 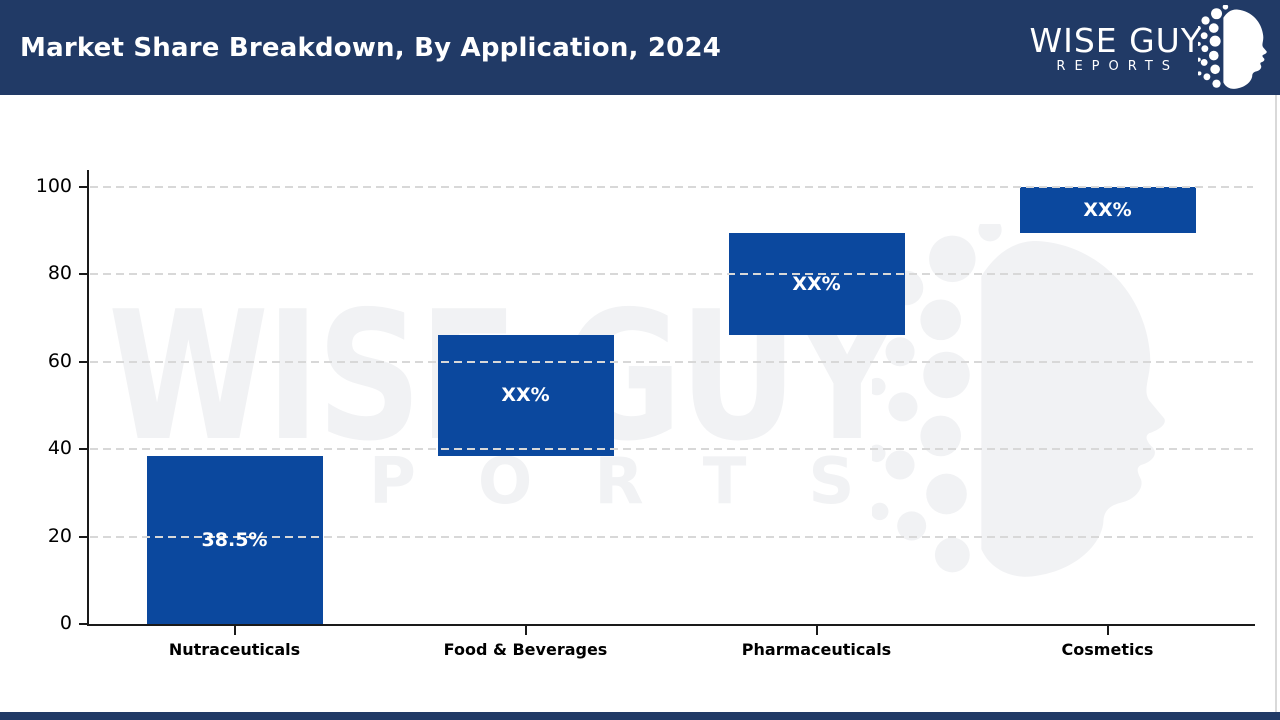 I want to click on footer-bar, so click(x=640, y=716).